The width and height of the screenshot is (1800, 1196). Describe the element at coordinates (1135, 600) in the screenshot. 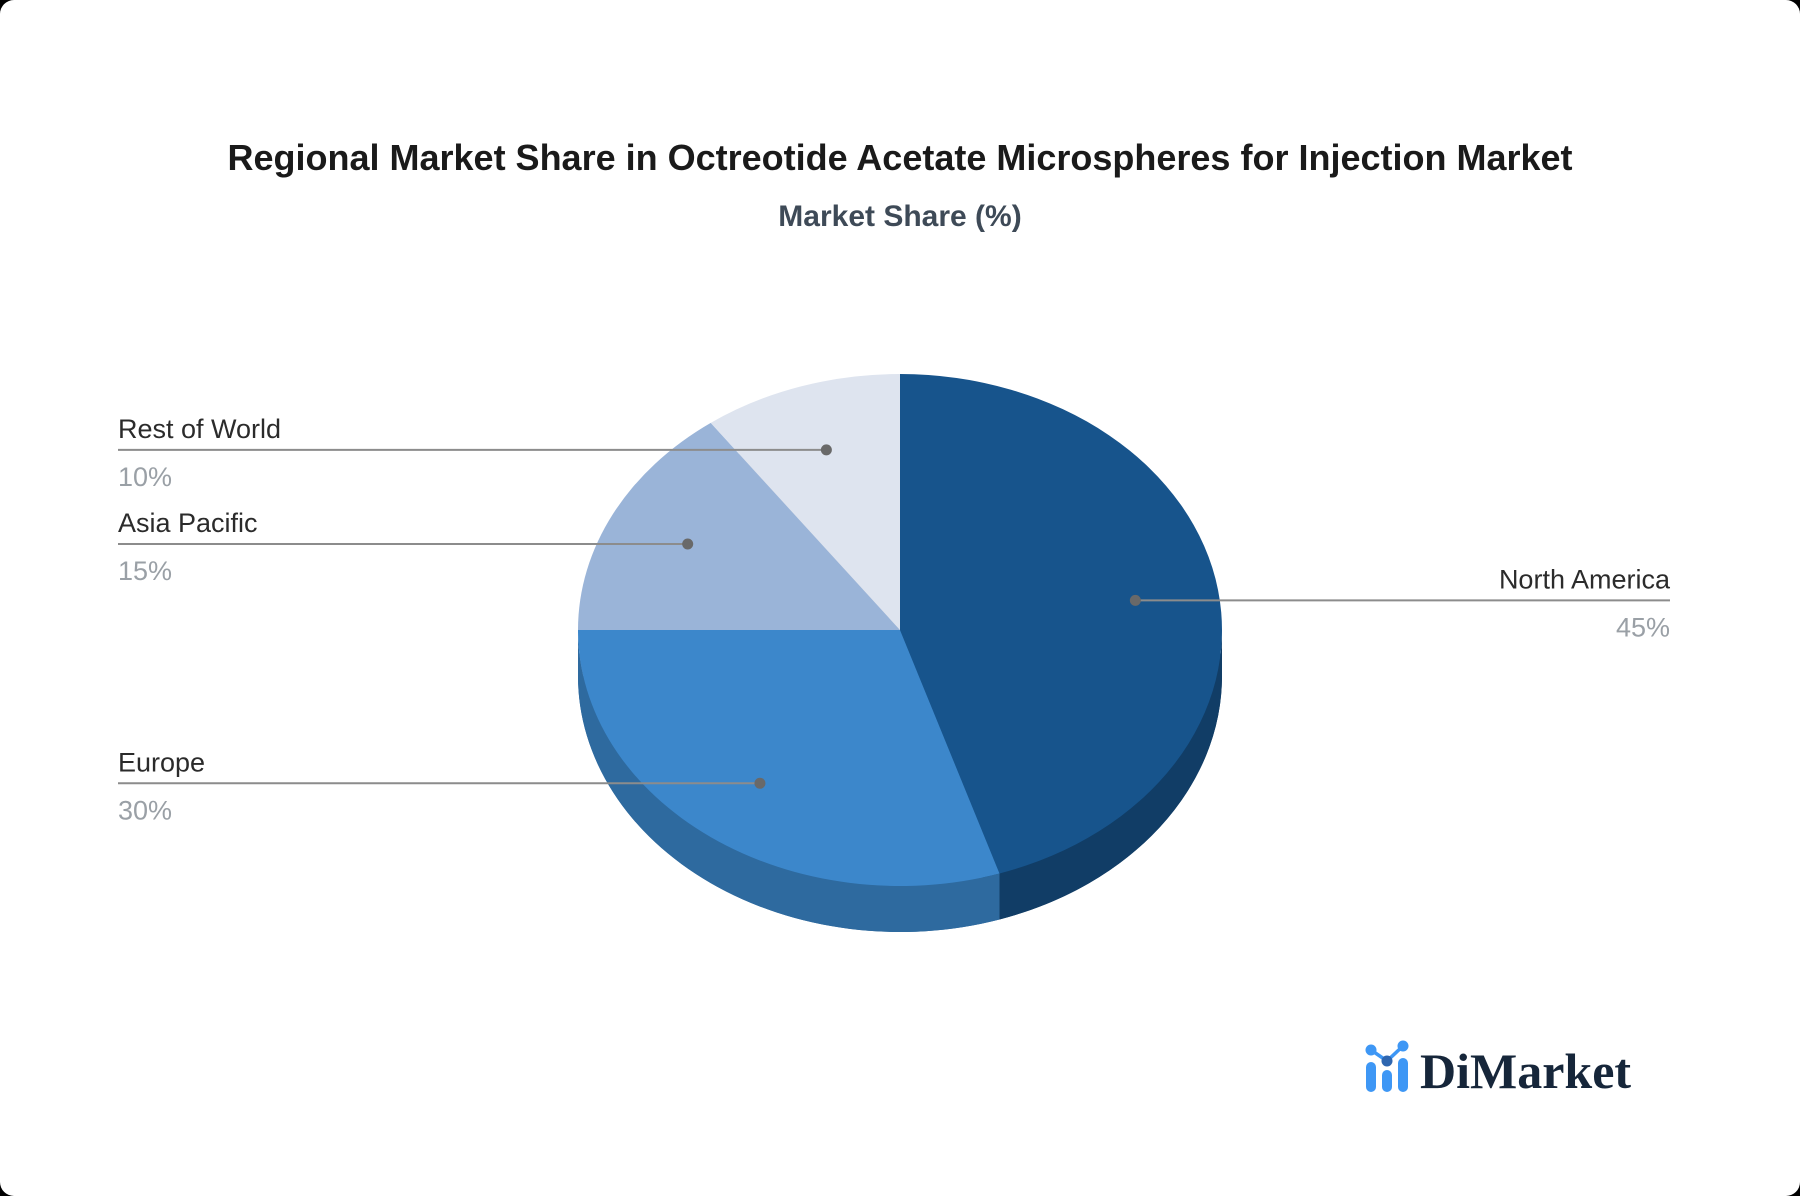

I see `leader-dot-north-america` at that location.